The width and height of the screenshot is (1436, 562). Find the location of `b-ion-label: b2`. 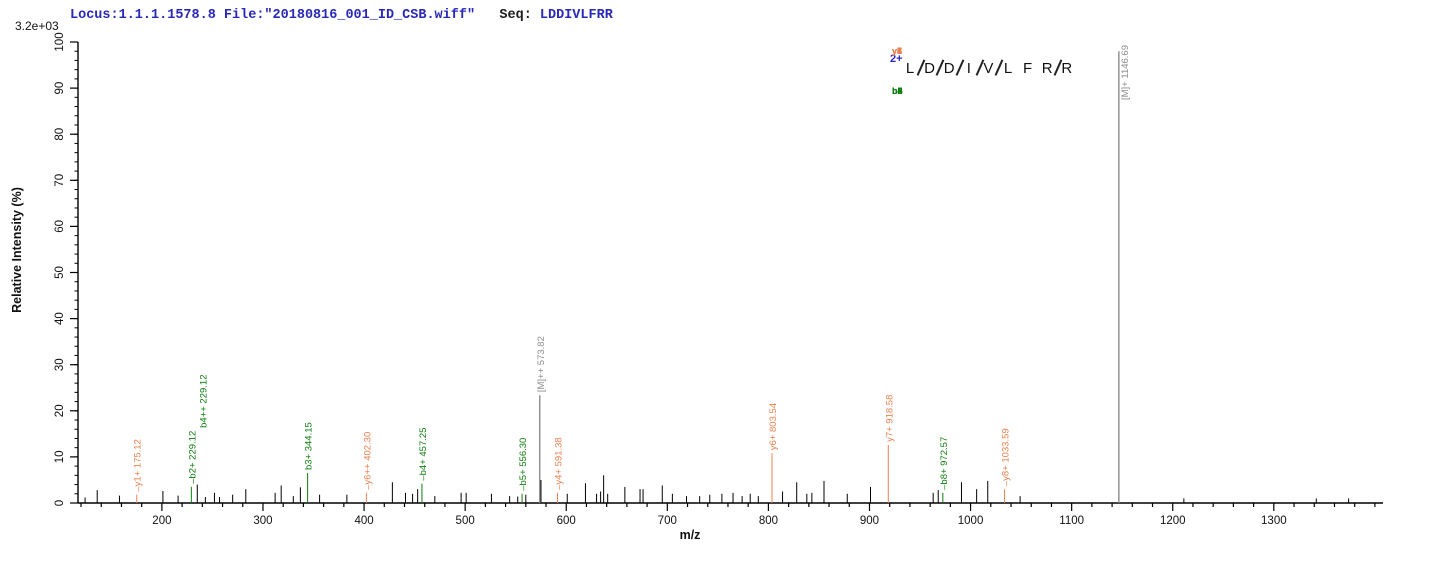

b-ion-label: b2 is located at coordinates (897, 91).